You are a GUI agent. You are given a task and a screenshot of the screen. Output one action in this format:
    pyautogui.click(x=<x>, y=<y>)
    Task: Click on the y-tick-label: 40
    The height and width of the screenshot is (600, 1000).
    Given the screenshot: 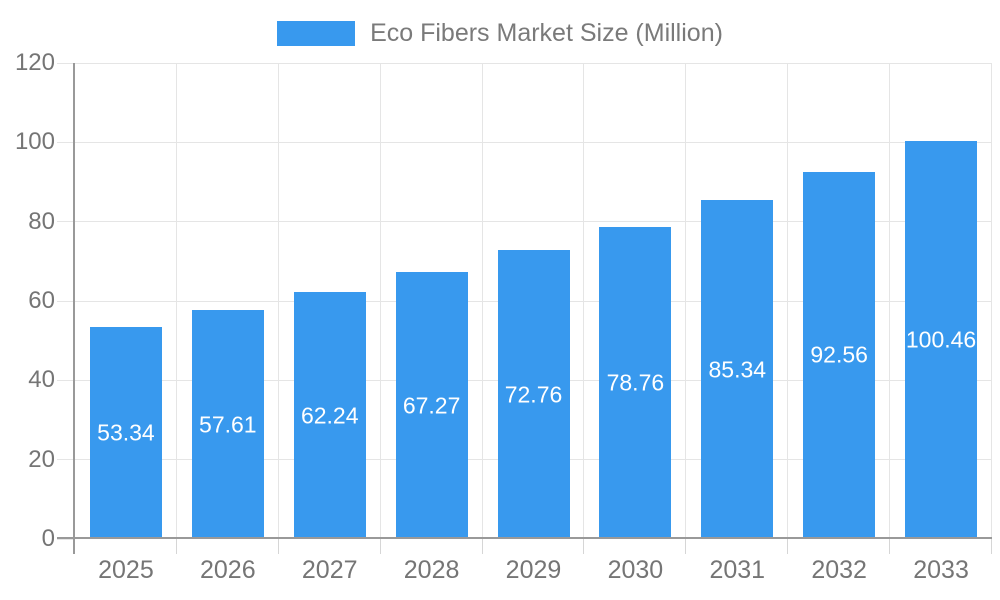 What is the action you would take?
    pyautogui.click(x=41, y=380)
    